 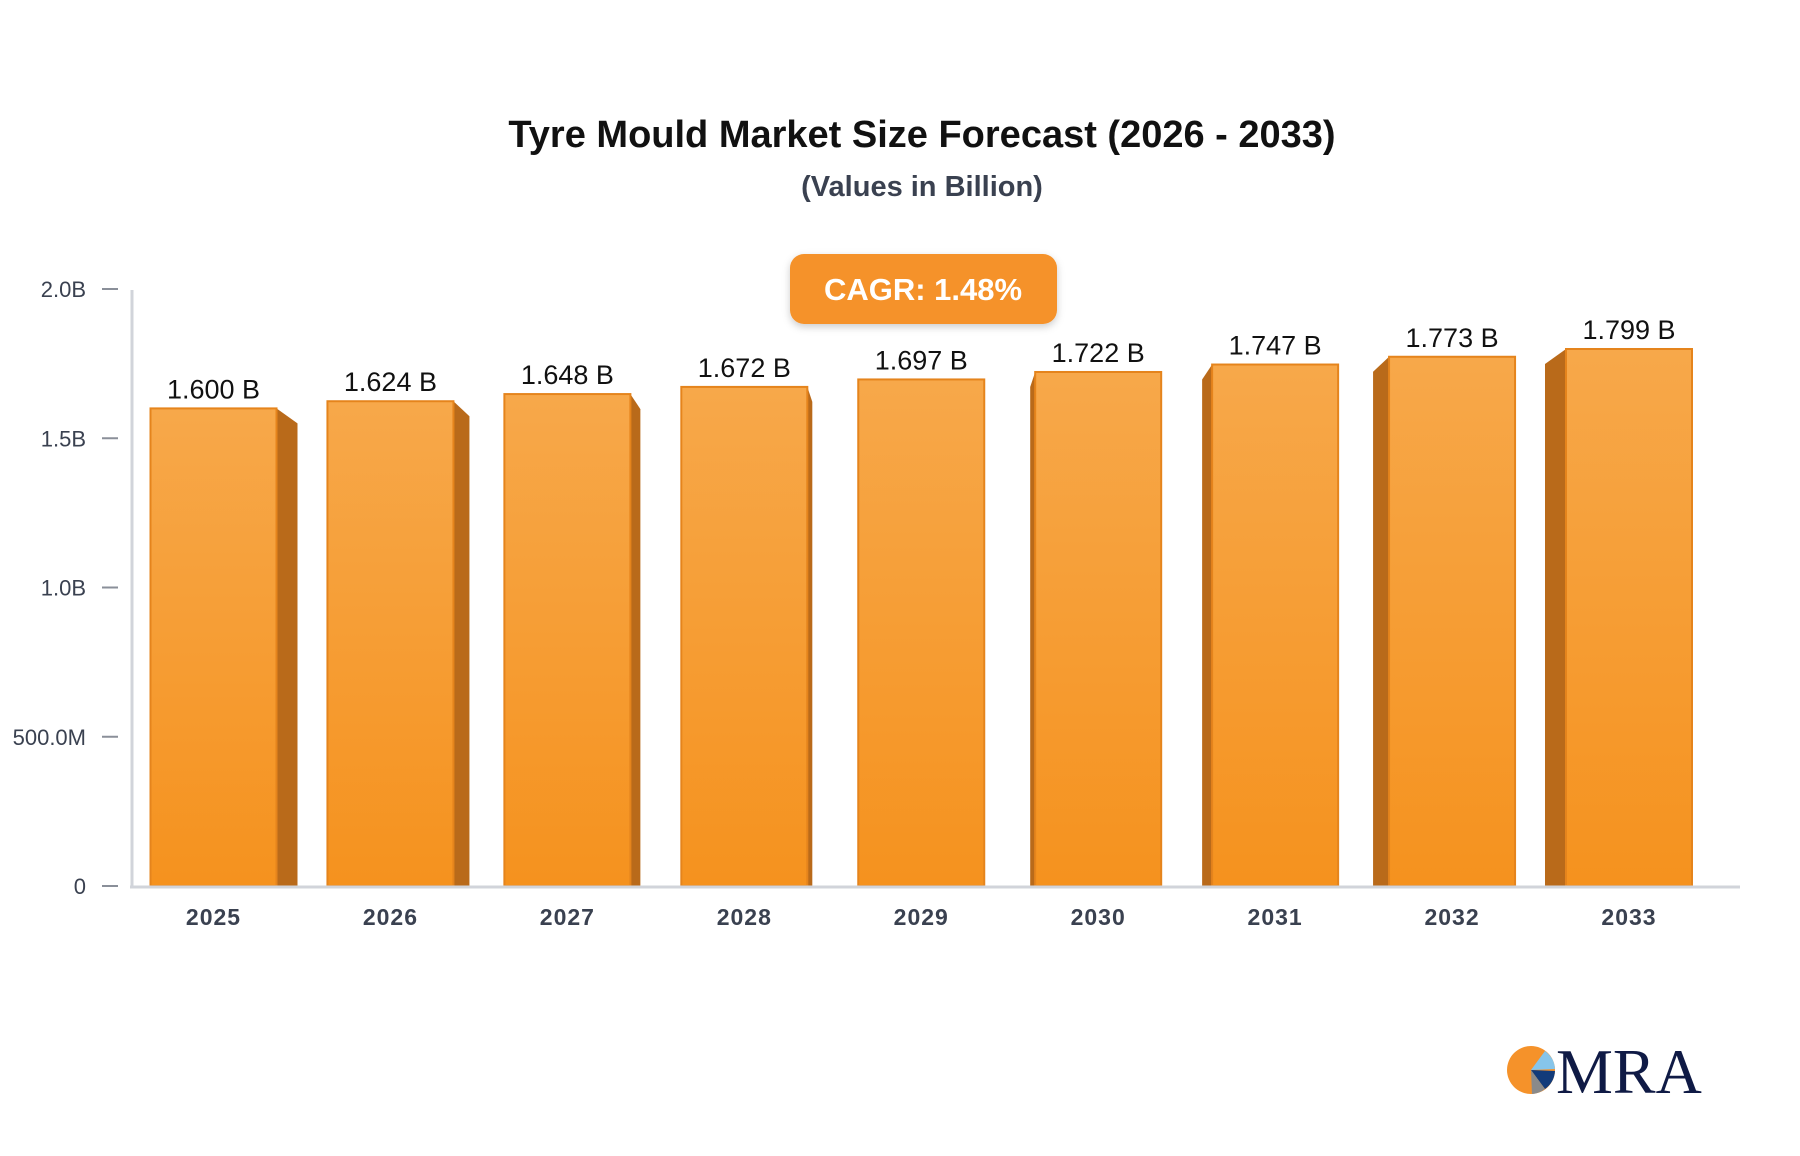 What do you see at coordinates (63, 289) in the screenshot?
I see `y-tick-label: 2.0B` at bounding box center [63, 289].